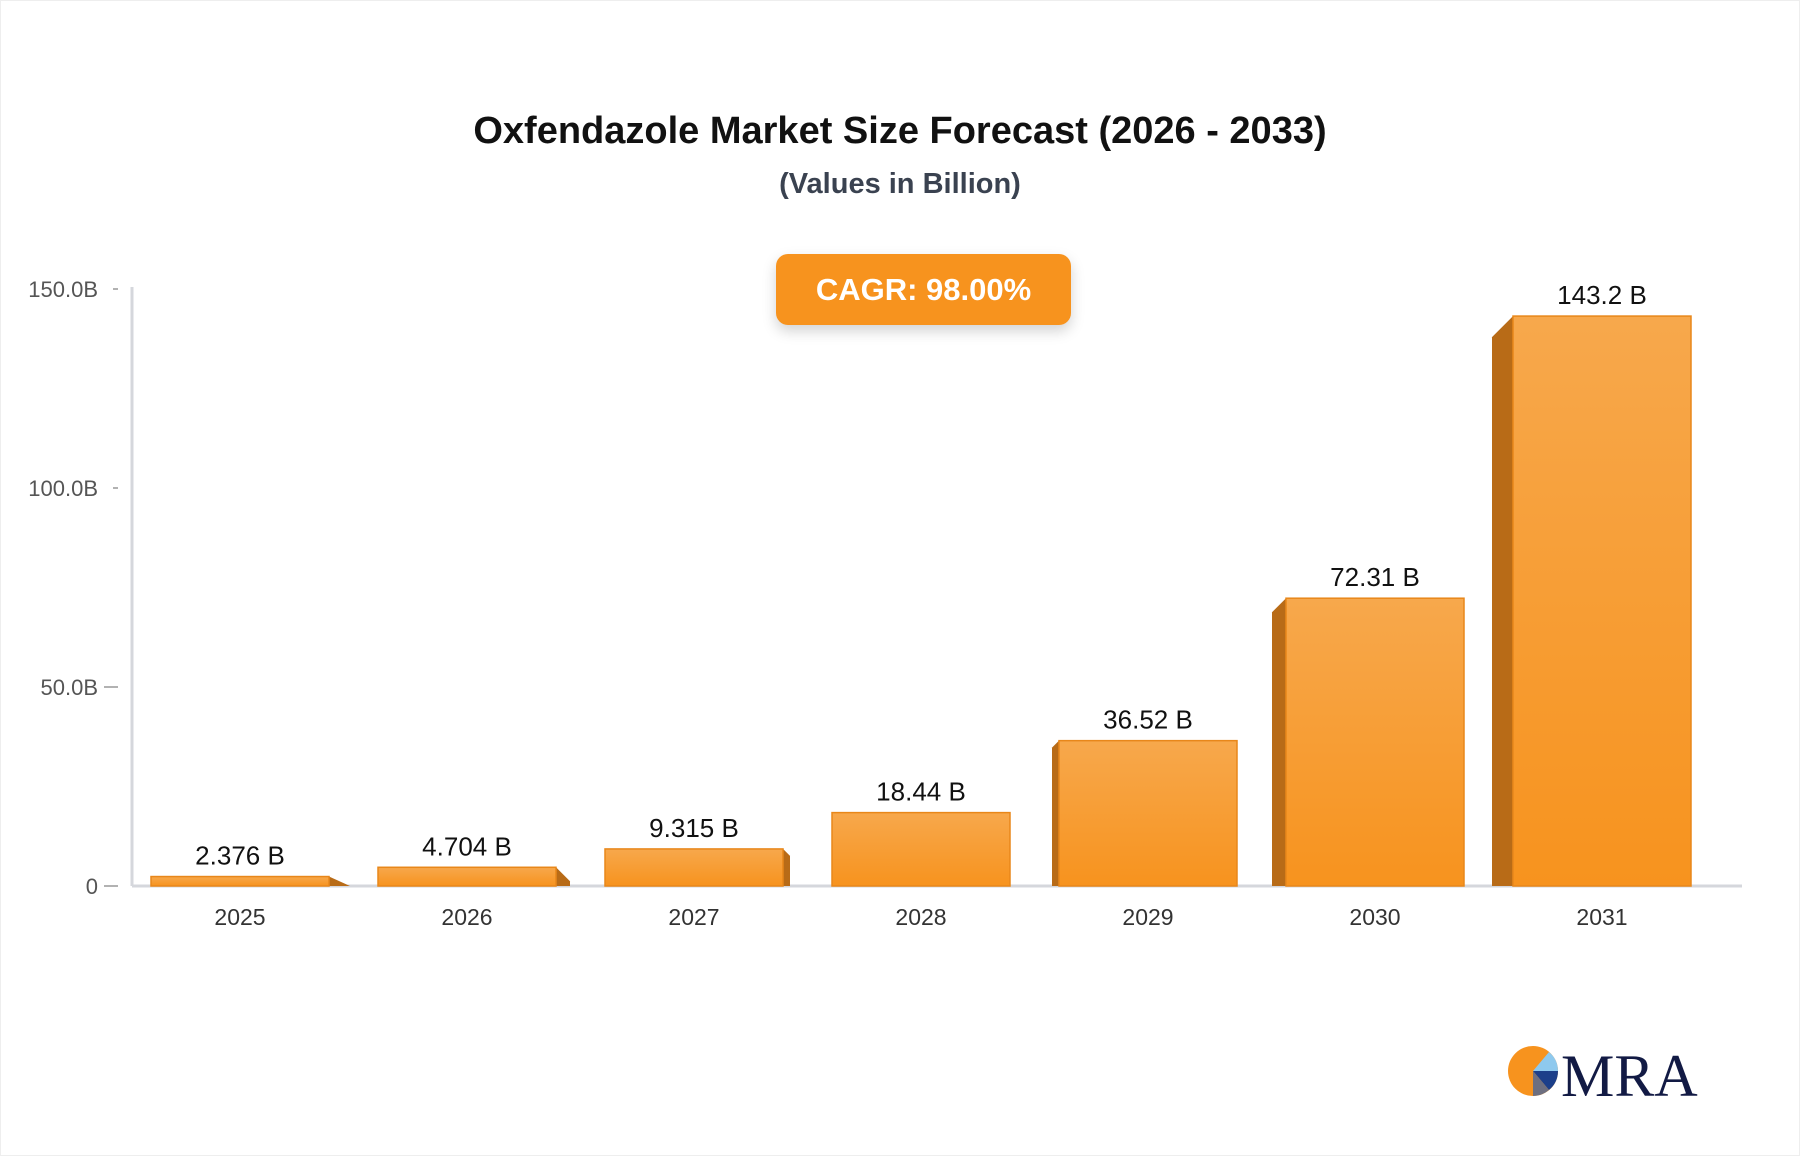  What do you see at coordinates (1375, 577) in the screenshot?
I see `data-label: 72.31 B` at bounding box center [1375, 577].